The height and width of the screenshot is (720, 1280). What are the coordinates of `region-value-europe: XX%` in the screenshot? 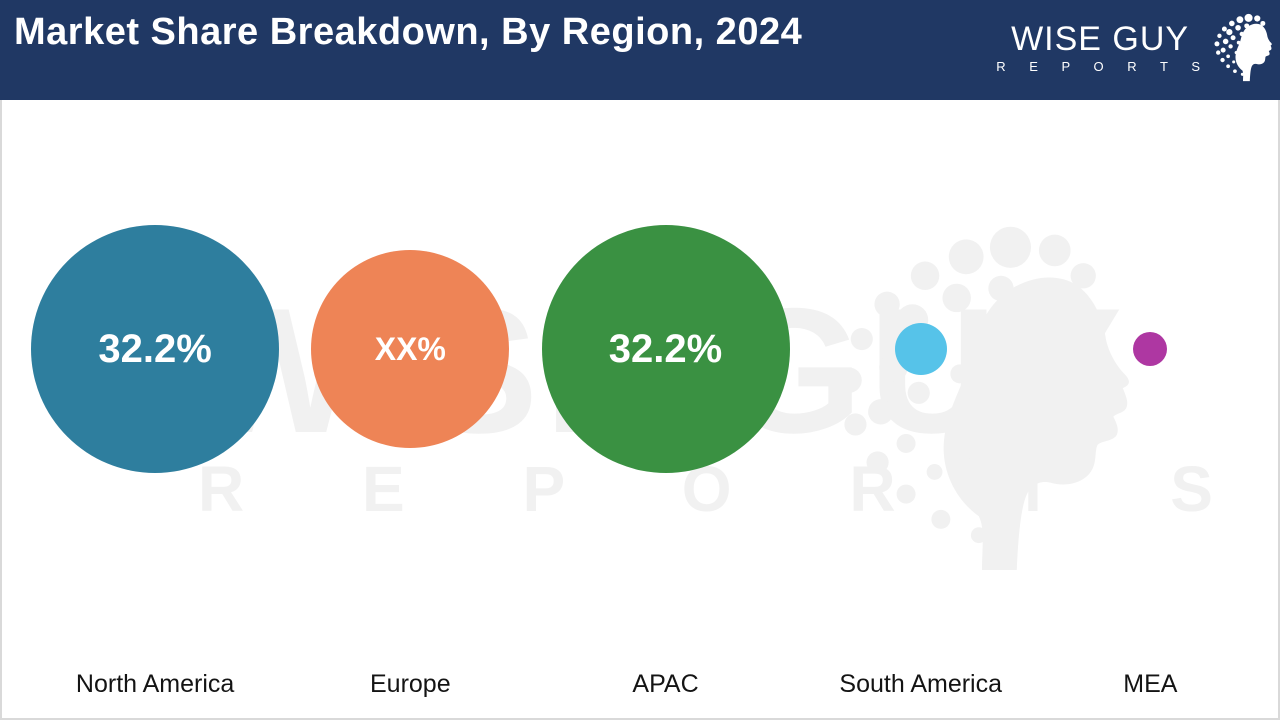 It's located at (410, 348).